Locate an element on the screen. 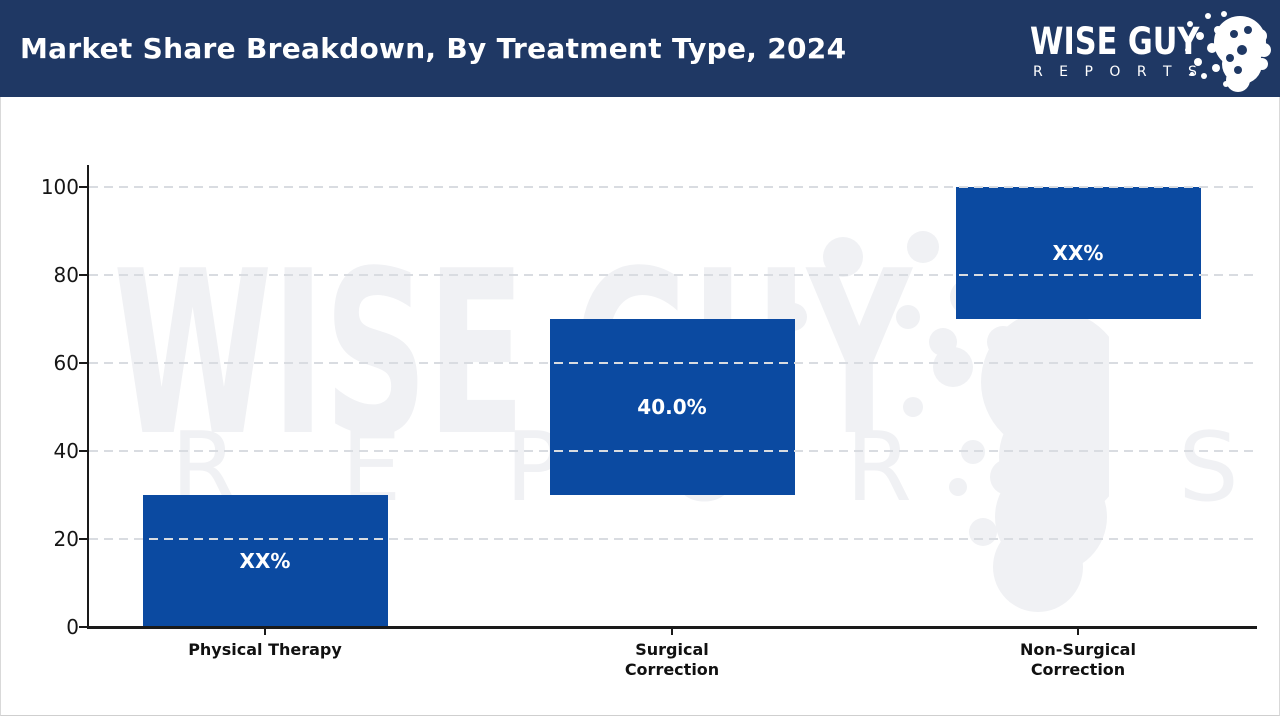  x-category-label-line: Surgical is located at coordinates (672, 649).